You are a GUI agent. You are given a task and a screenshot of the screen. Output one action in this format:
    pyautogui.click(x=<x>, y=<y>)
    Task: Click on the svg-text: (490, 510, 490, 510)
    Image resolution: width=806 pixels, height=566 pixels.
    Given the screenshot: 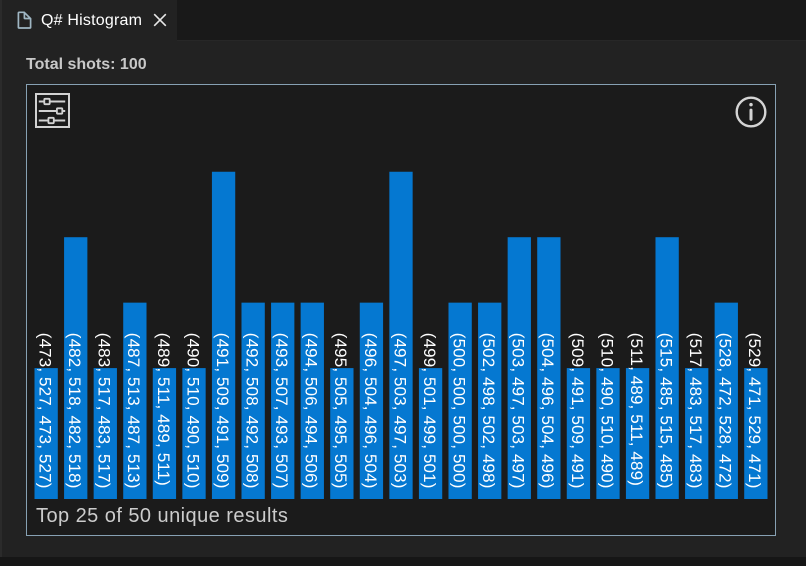 What is the action you would take?
    pyautogui.click(x=192, y=411)
    